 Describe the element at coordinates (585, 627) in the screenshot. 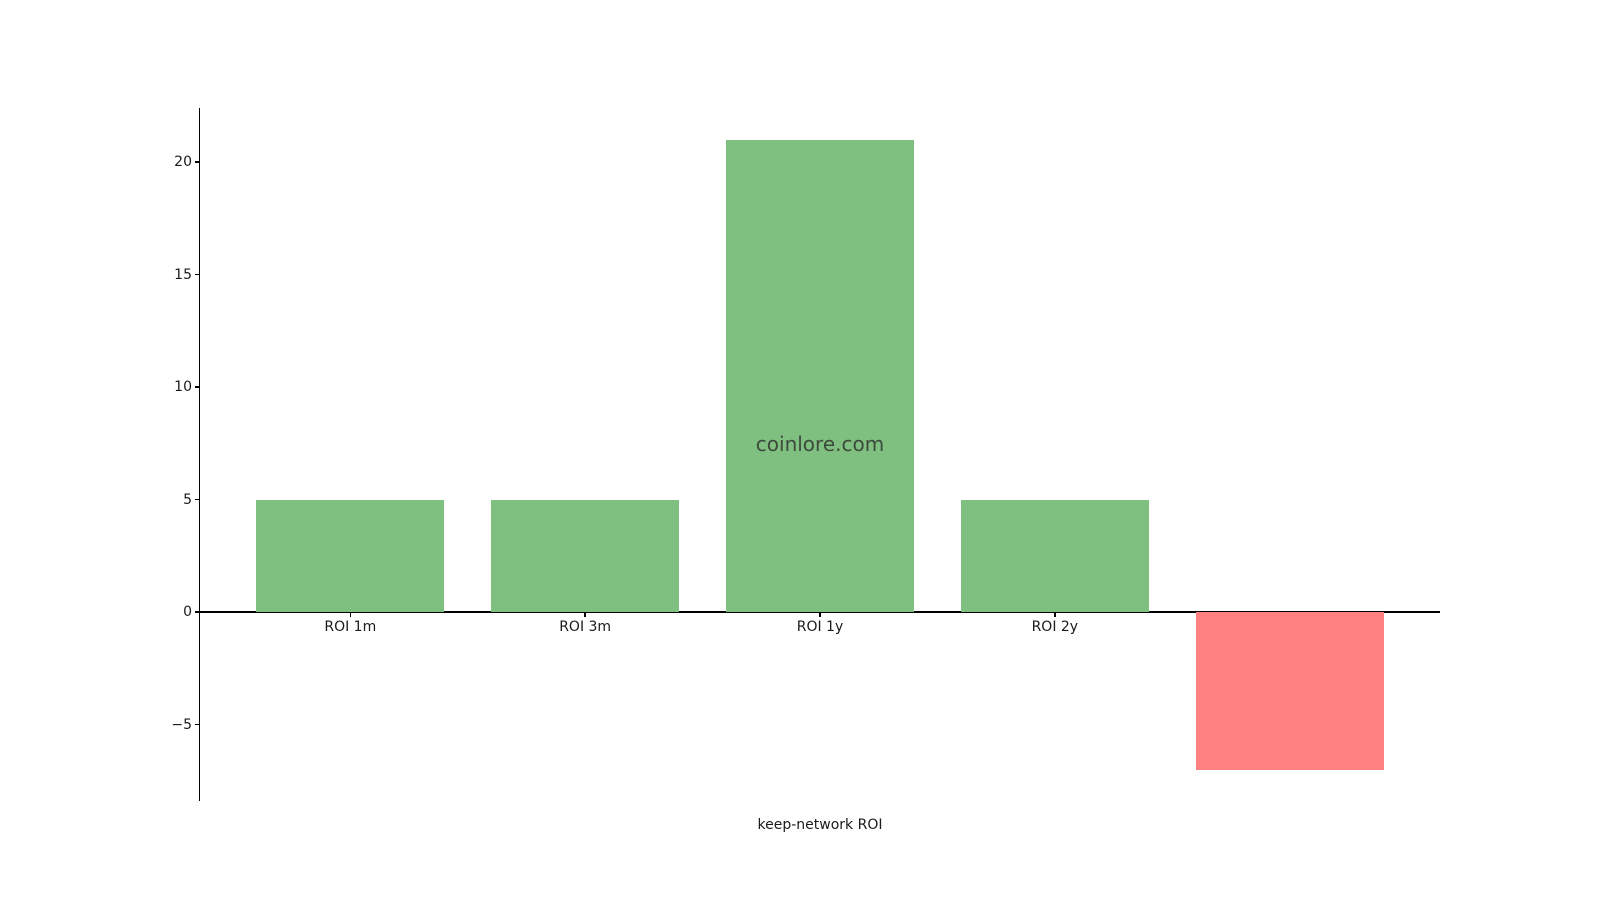

I see `x-tick-label: ROI 3m` at that location.